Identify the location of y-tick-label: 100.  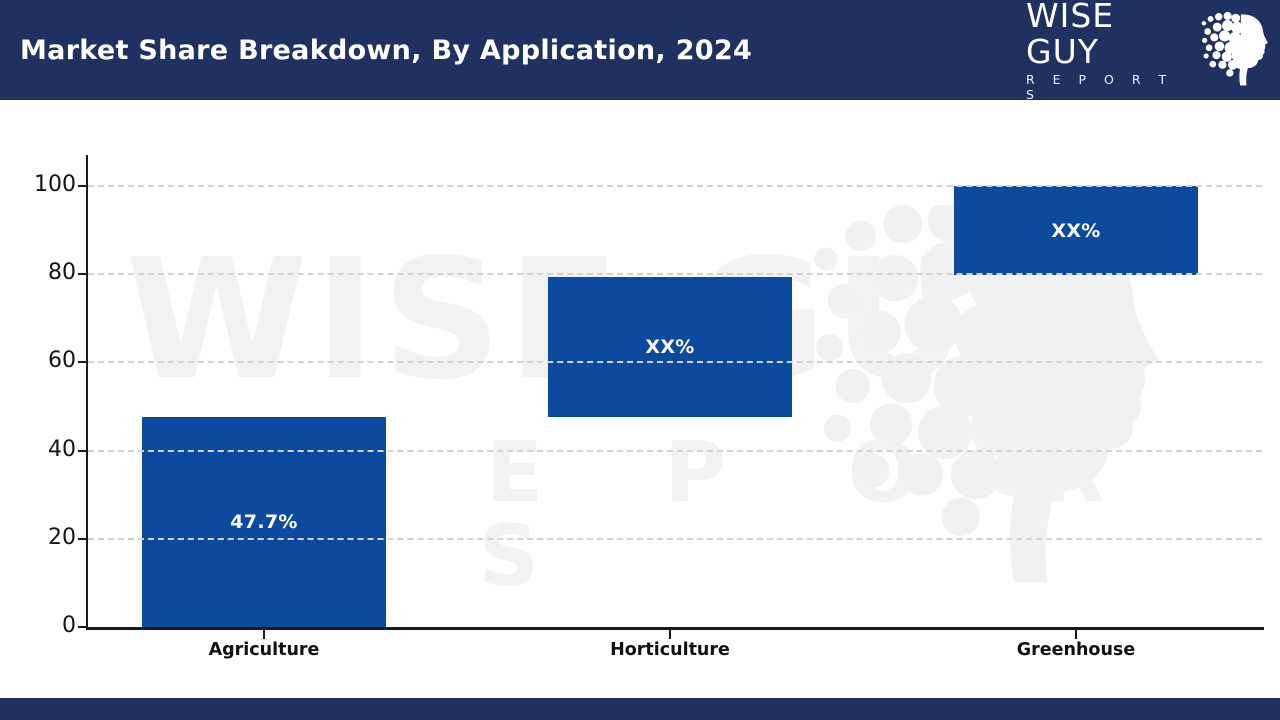
(55, 184).